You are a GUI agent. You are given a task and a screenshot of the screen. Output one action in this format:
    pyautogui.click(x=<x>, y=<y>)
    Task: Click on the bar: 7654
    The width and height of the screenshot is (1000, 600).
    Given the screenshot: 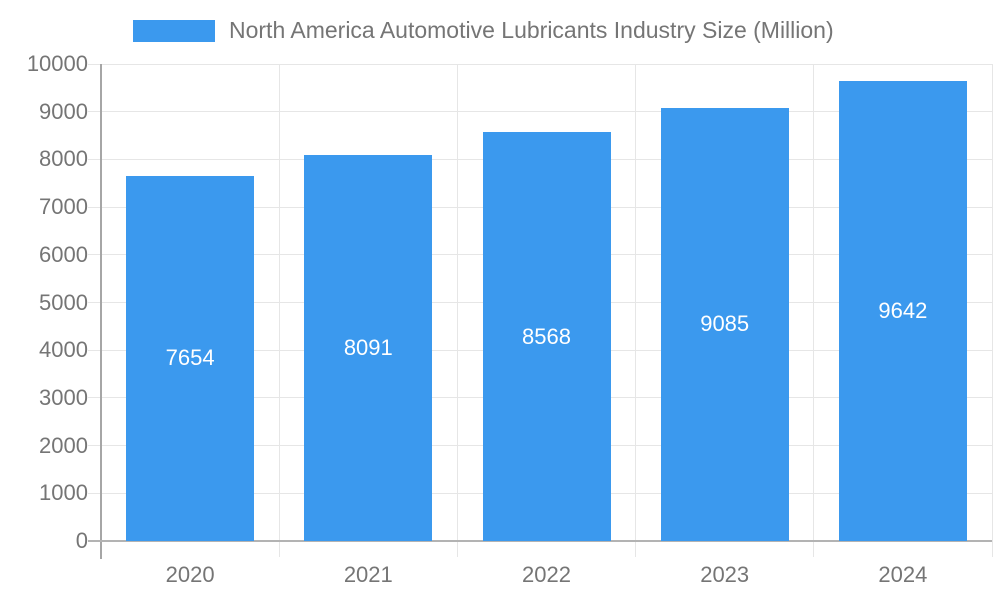 What is the action you would take?
    pyautogui.click(x=190, y=358)
    